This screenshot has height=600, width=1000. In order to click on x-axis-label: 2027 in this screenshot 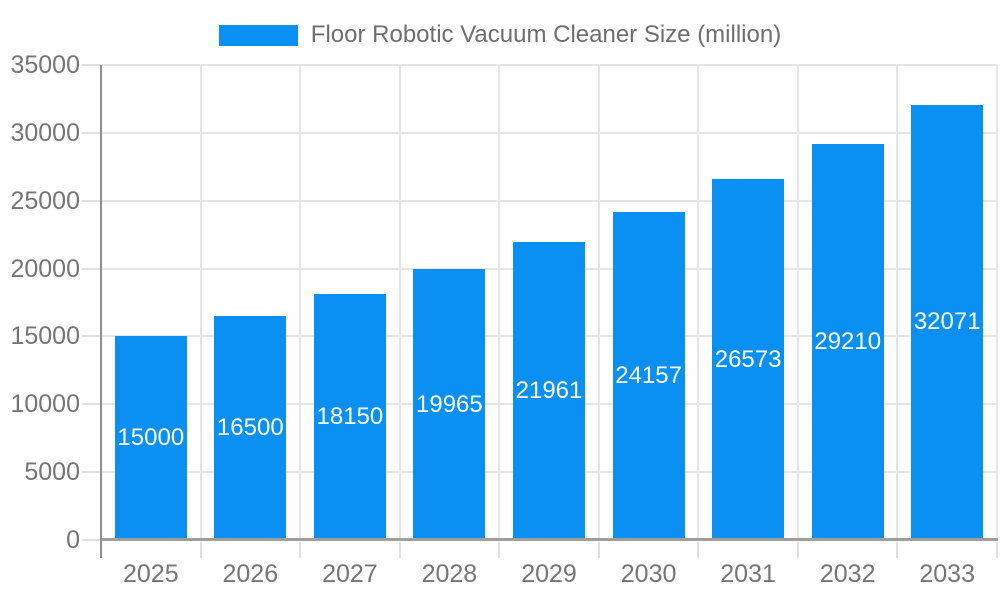, I will do `click(350, 574)`.